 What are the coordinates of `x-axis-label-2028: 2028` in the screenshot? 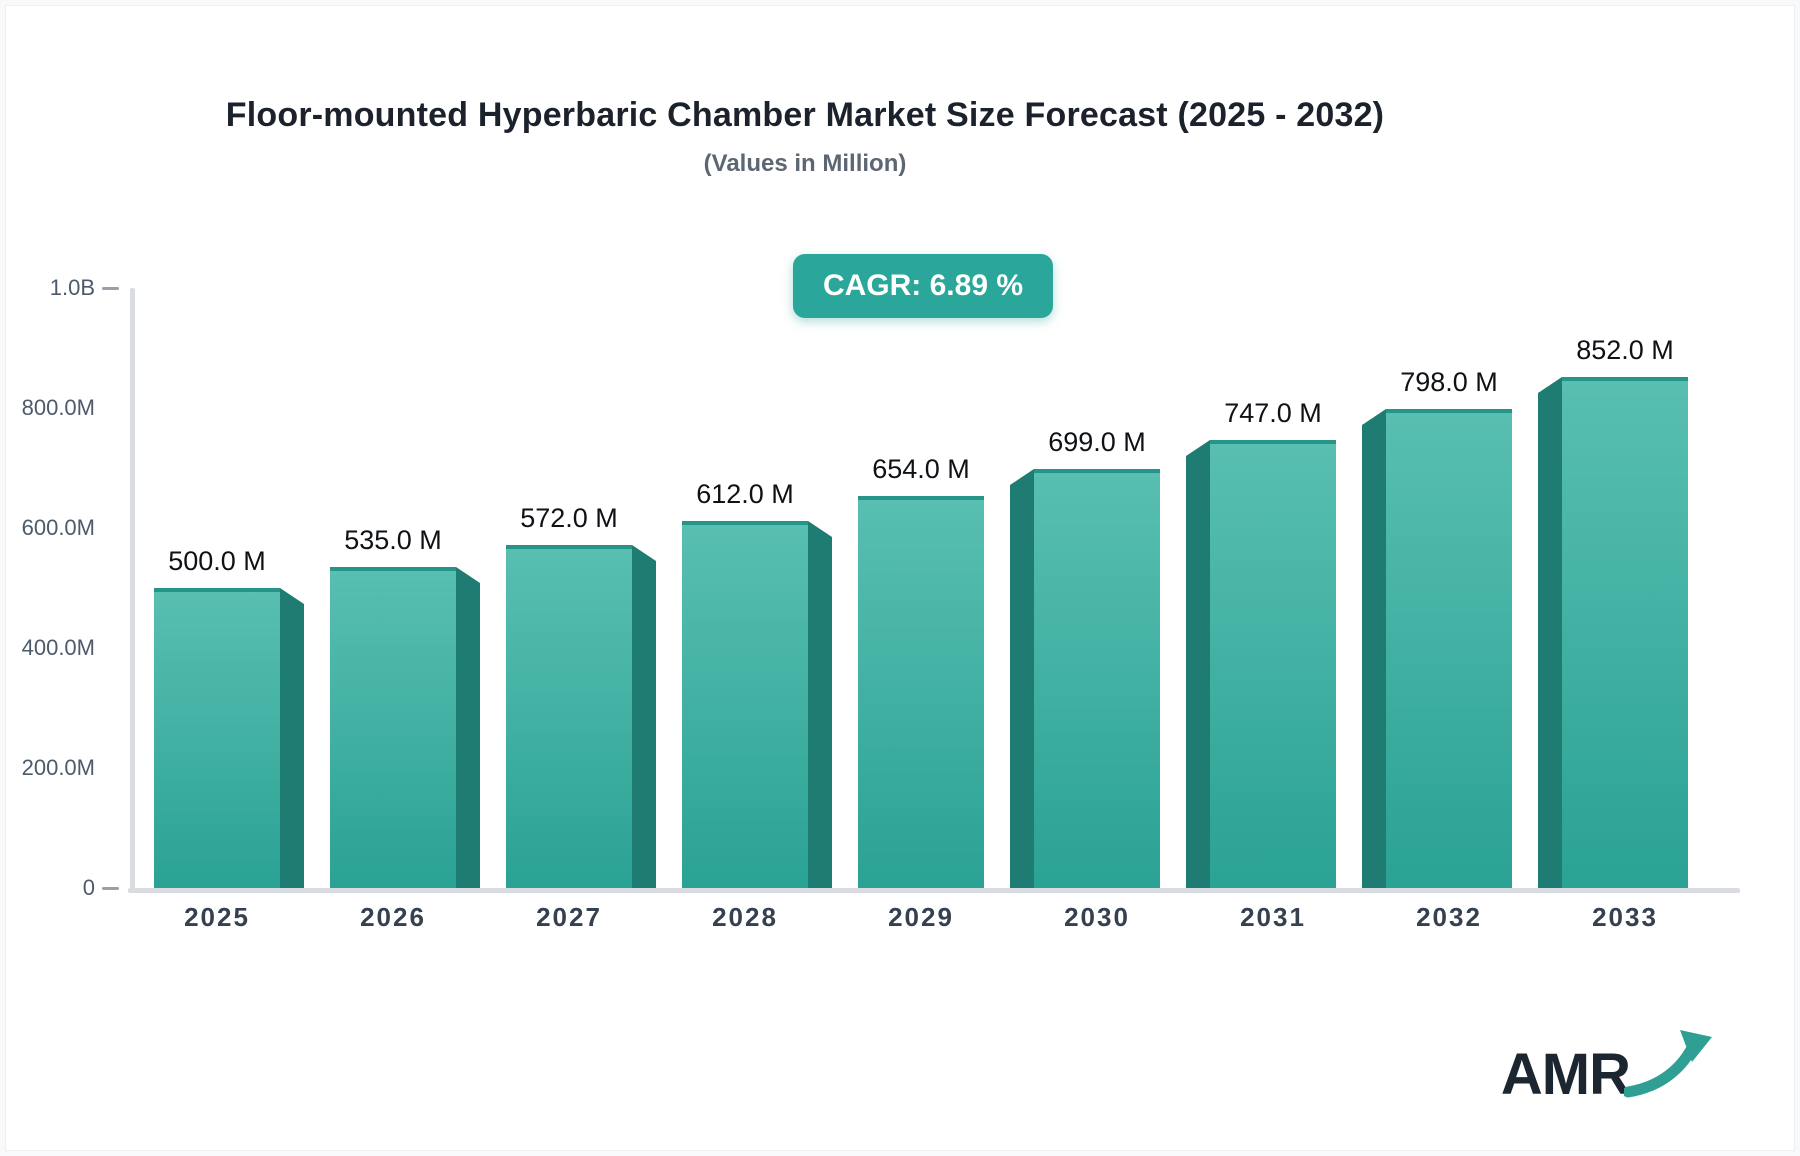 It's located at (745, 917).